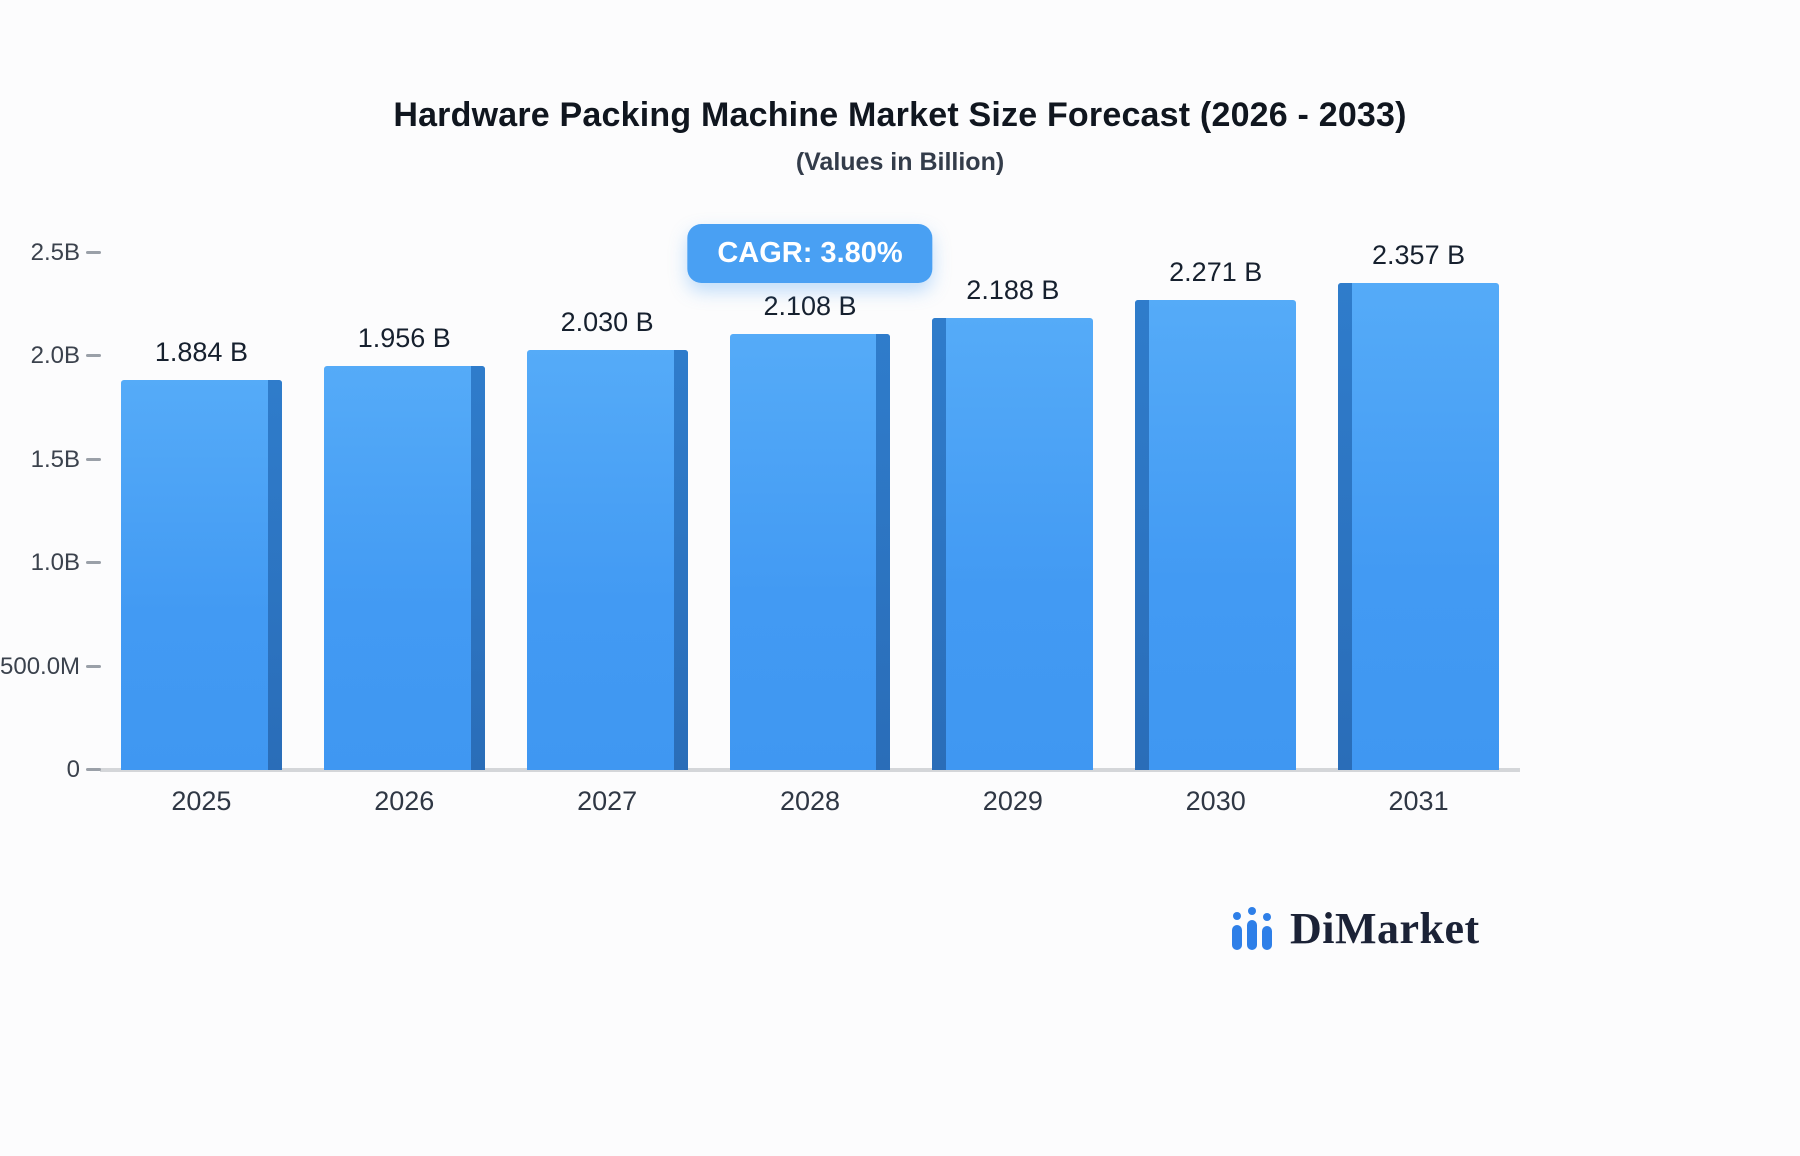  Describe the element at coordinates (900, 162) in the screenshot. I see `chart-subtitle: (Values in Billion)` at that location.